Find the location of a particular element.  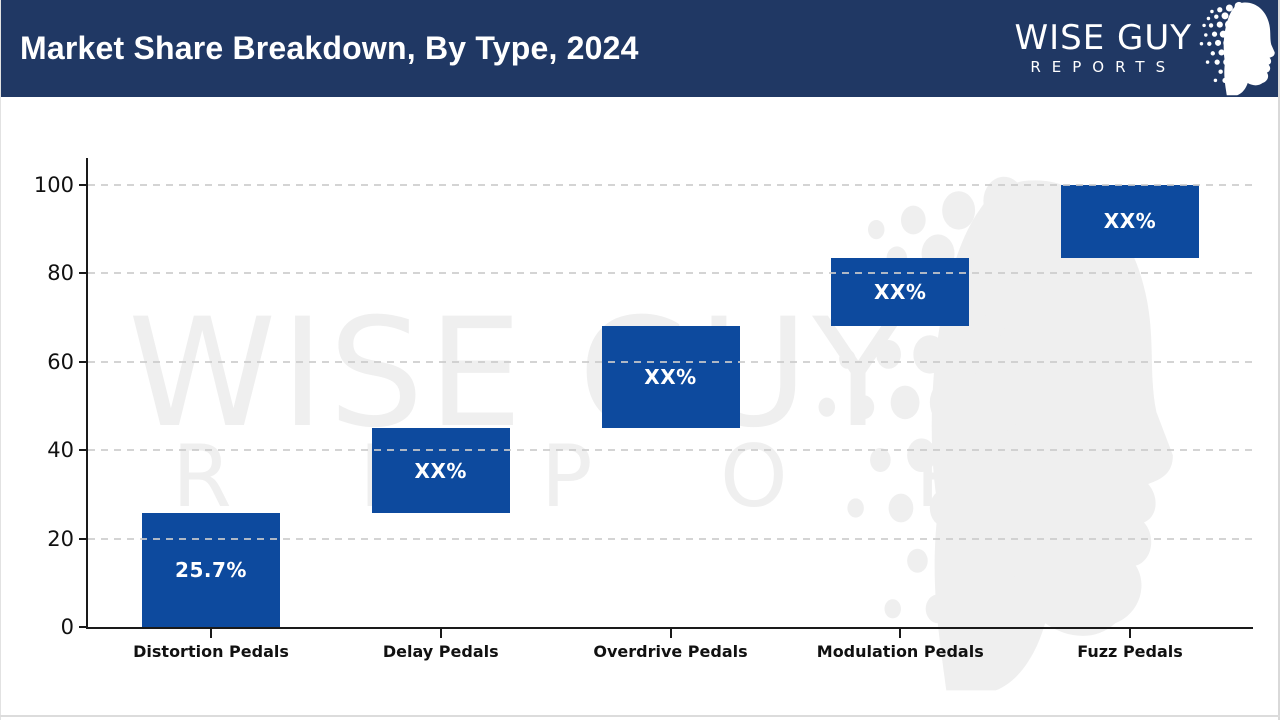

y-tick-label-40: 40 is located at coordinates (60, 450).